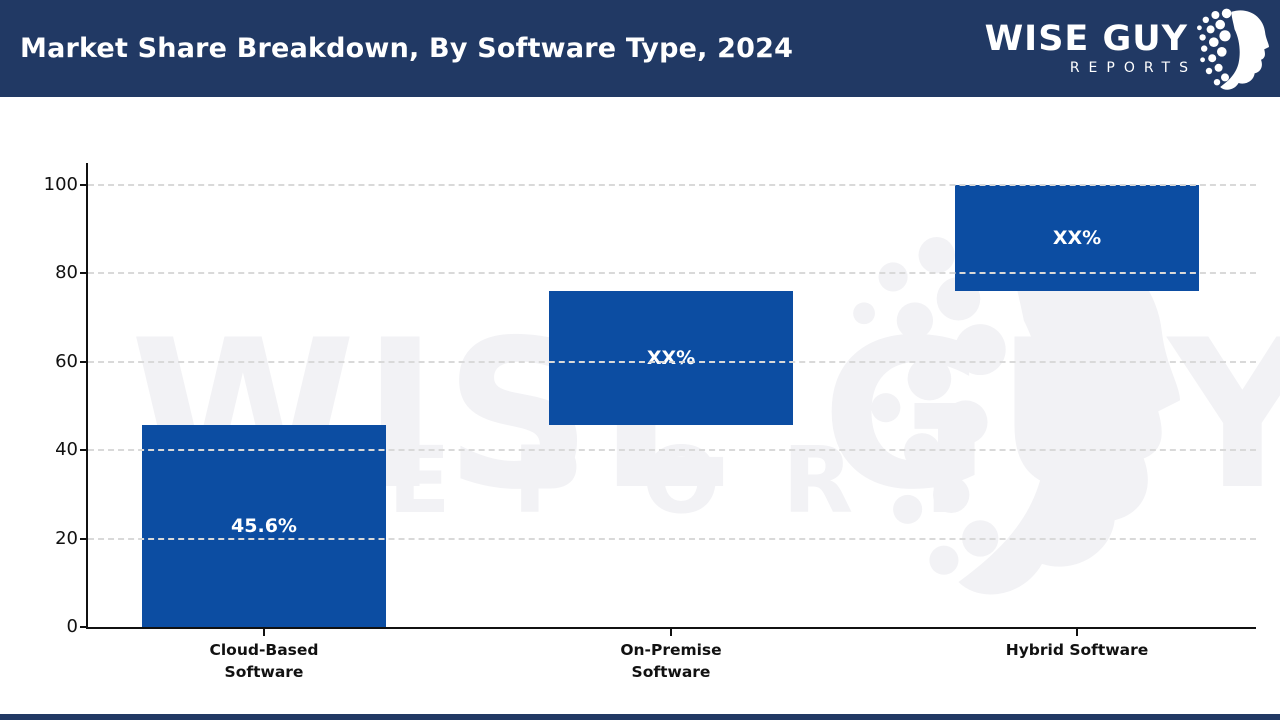 This screenshot has width=1280, height=720. What do you see at coordinates (66, 538) in the screenshot?
I see `y-axis-tick-label: 20` at bounding box center [66, 538].